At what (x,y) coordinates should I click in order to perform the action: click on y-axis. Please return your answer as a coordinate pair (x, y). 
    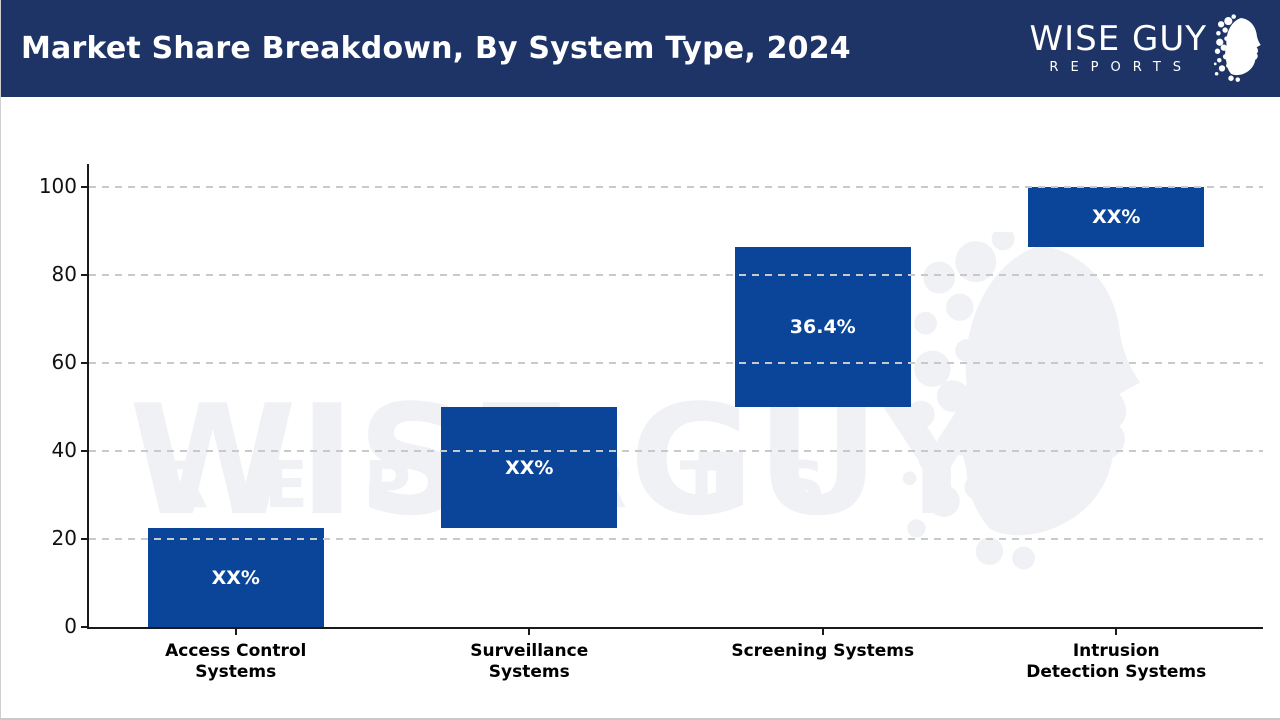
    Looking at the image, I should click on (88, 396).